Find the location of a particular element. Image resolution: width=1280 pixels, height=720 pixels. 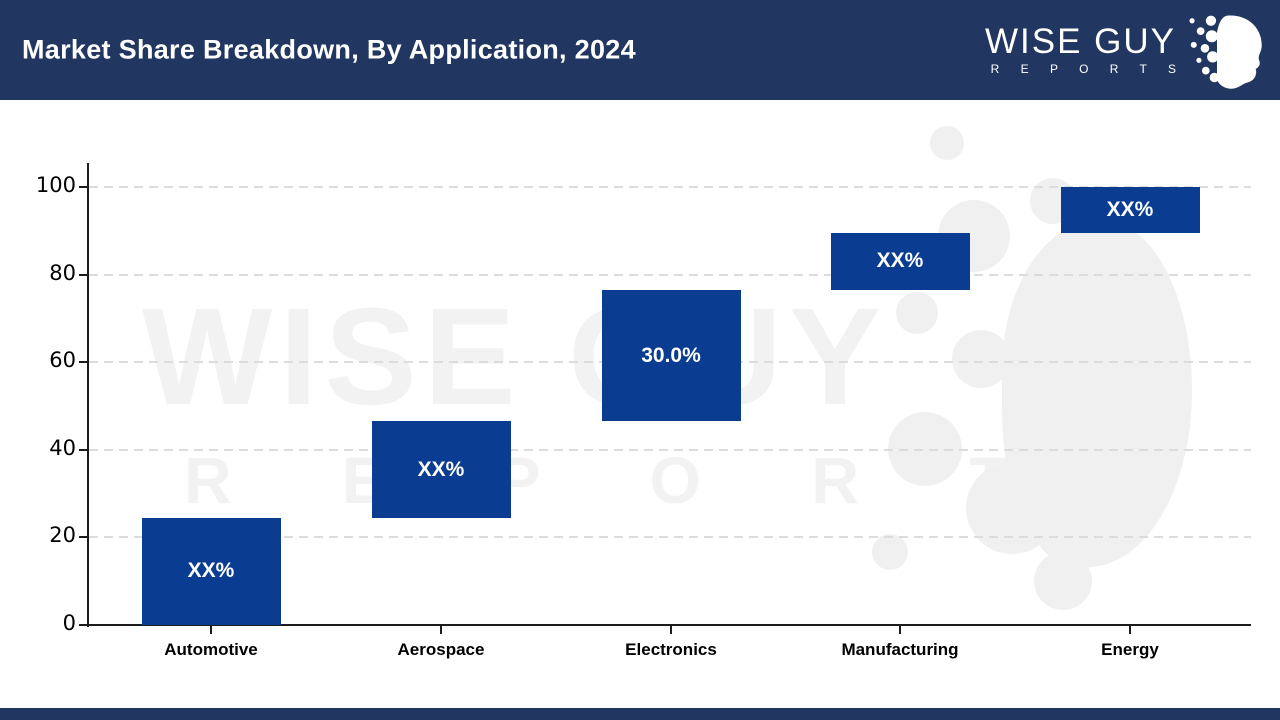

bar-electronics: 30.0% is located at coordinates (671, 355).